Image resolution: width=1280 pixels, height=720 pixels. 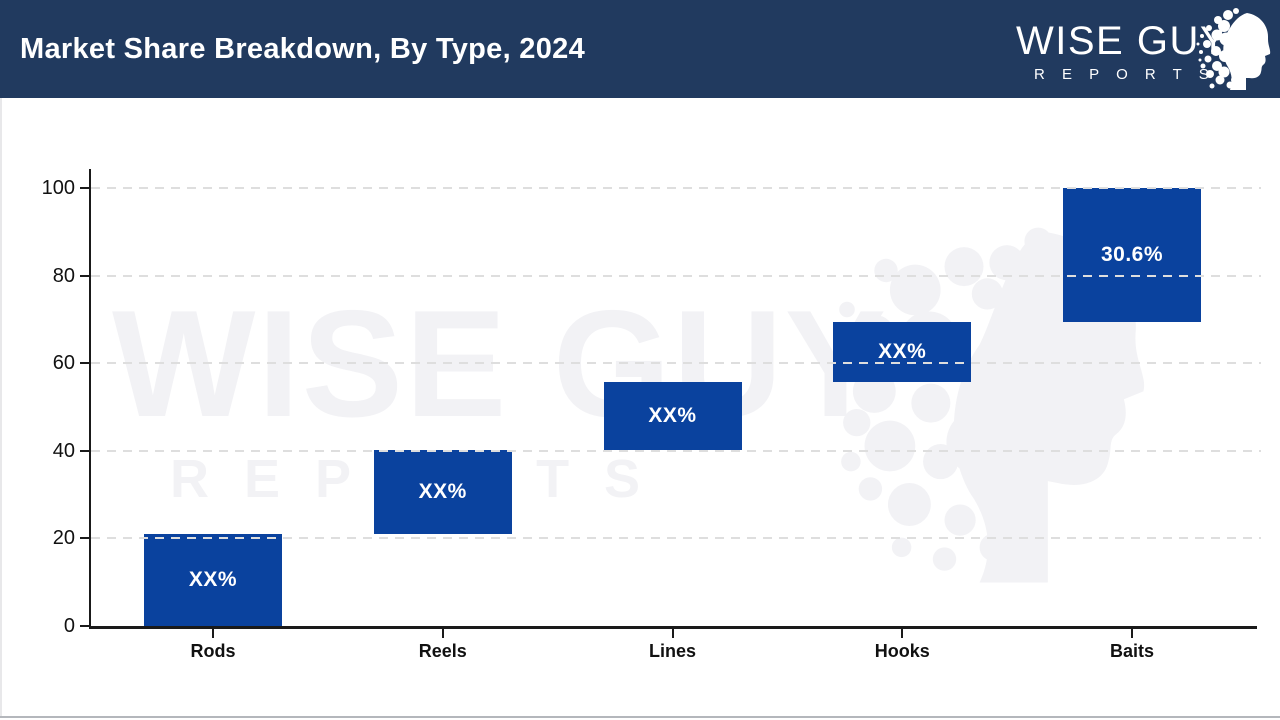 I want to click on x-axis-category-label: Lines, so click(x=672, y=651).